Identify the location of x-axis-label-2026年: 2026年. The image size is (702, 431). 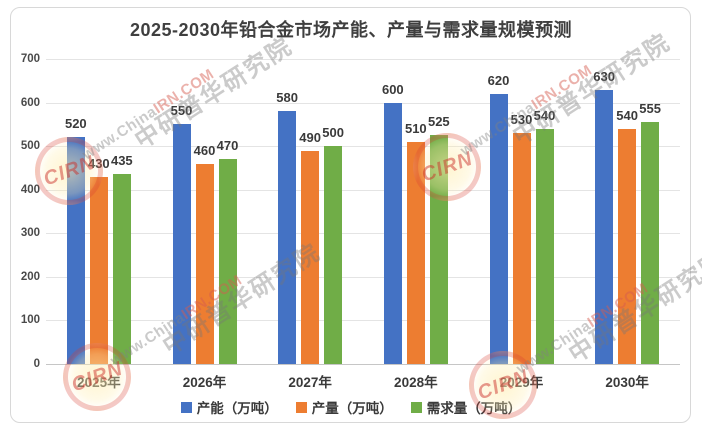
(204, 382).